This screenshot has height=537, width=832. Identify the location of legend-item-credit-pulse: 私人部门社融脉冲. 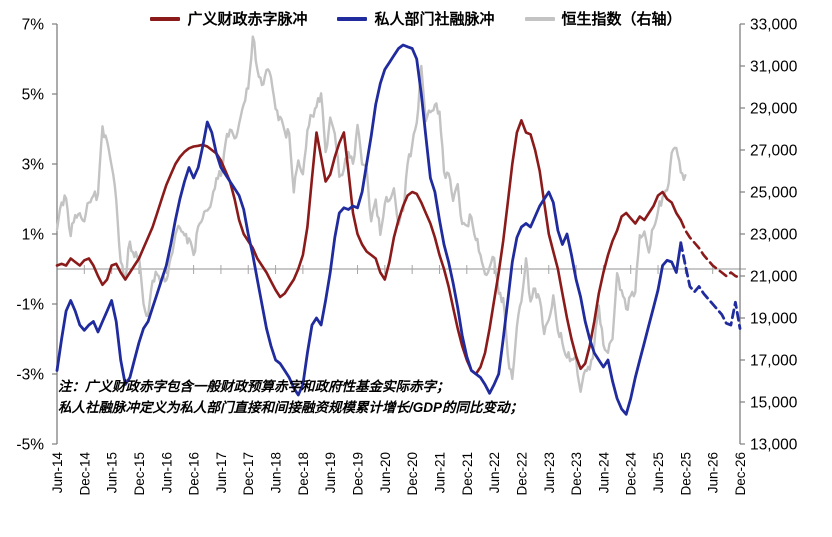
(416, 18).